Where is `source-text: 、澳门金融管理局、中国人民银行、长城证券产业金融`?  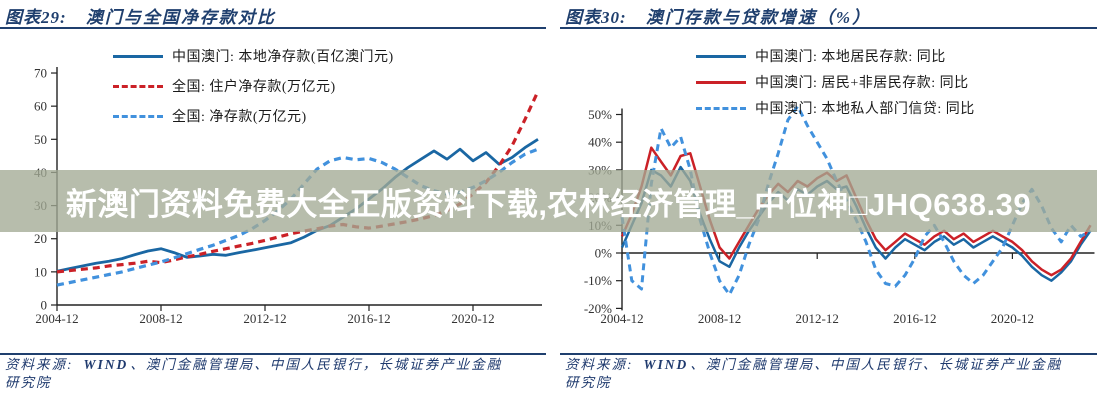 source-text: 、澳门金融管理局、中国人民银行、长城证券产业金融 is located at coordinates (876, 364).